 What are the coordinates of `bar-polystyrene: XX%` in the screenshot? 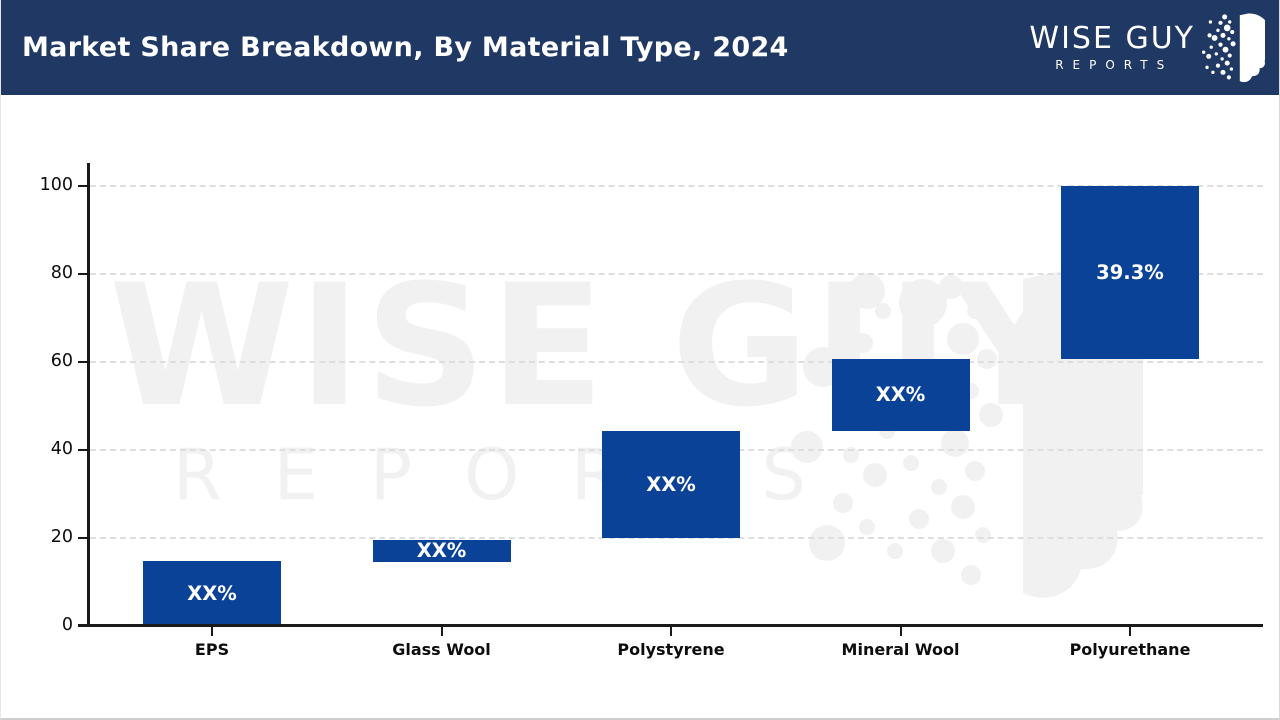 It's located at (671, 485).